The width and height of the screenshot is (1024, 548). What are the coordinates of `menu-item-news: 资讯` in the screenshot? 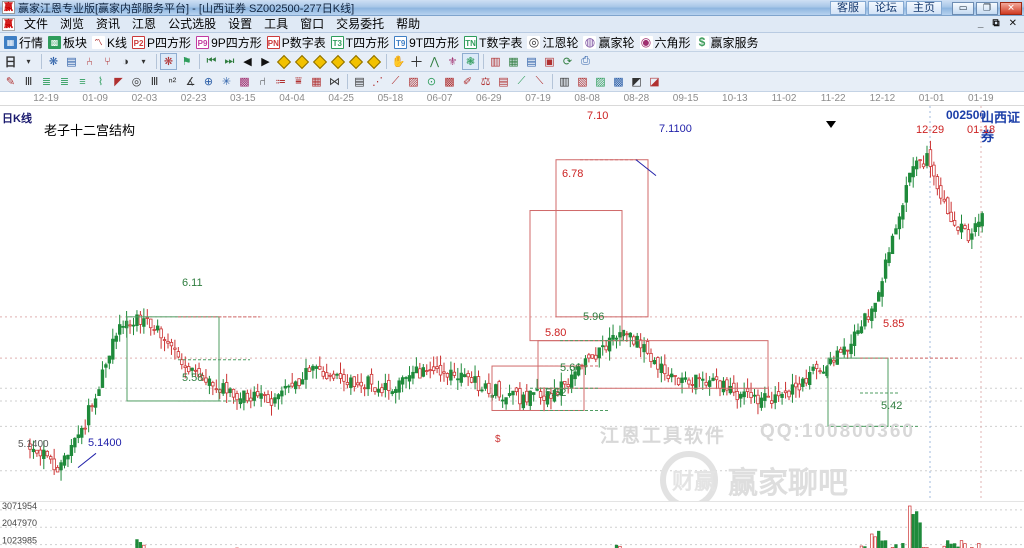 It's located at (108, 24).